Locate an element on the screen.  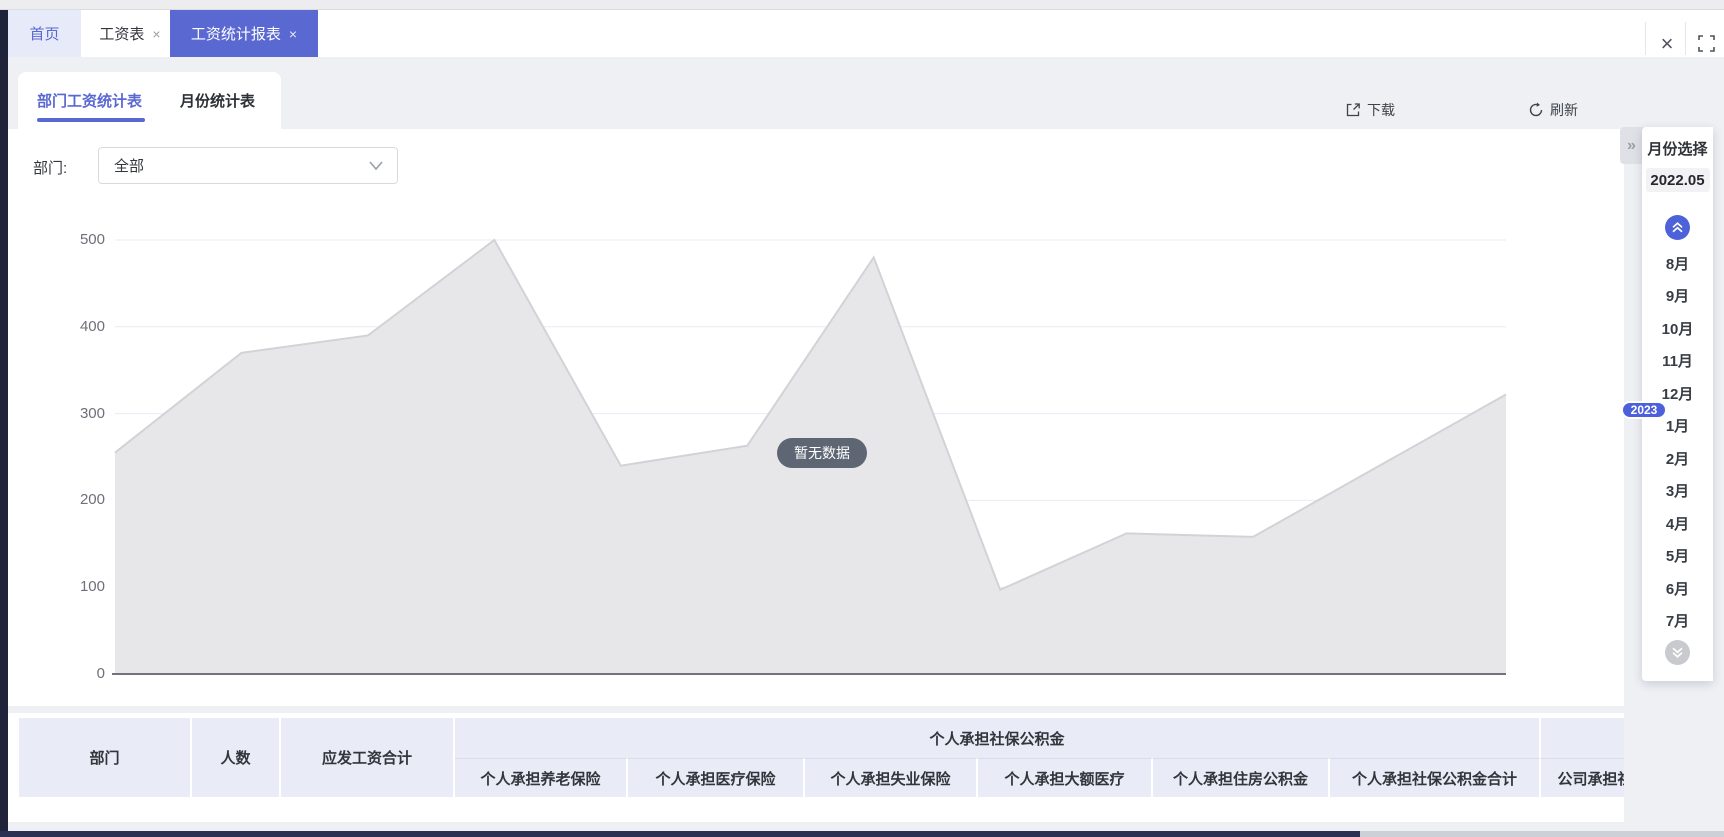
col-header-major-medical: 个人承担大额医疗 is located at coordinates (1065, 777).